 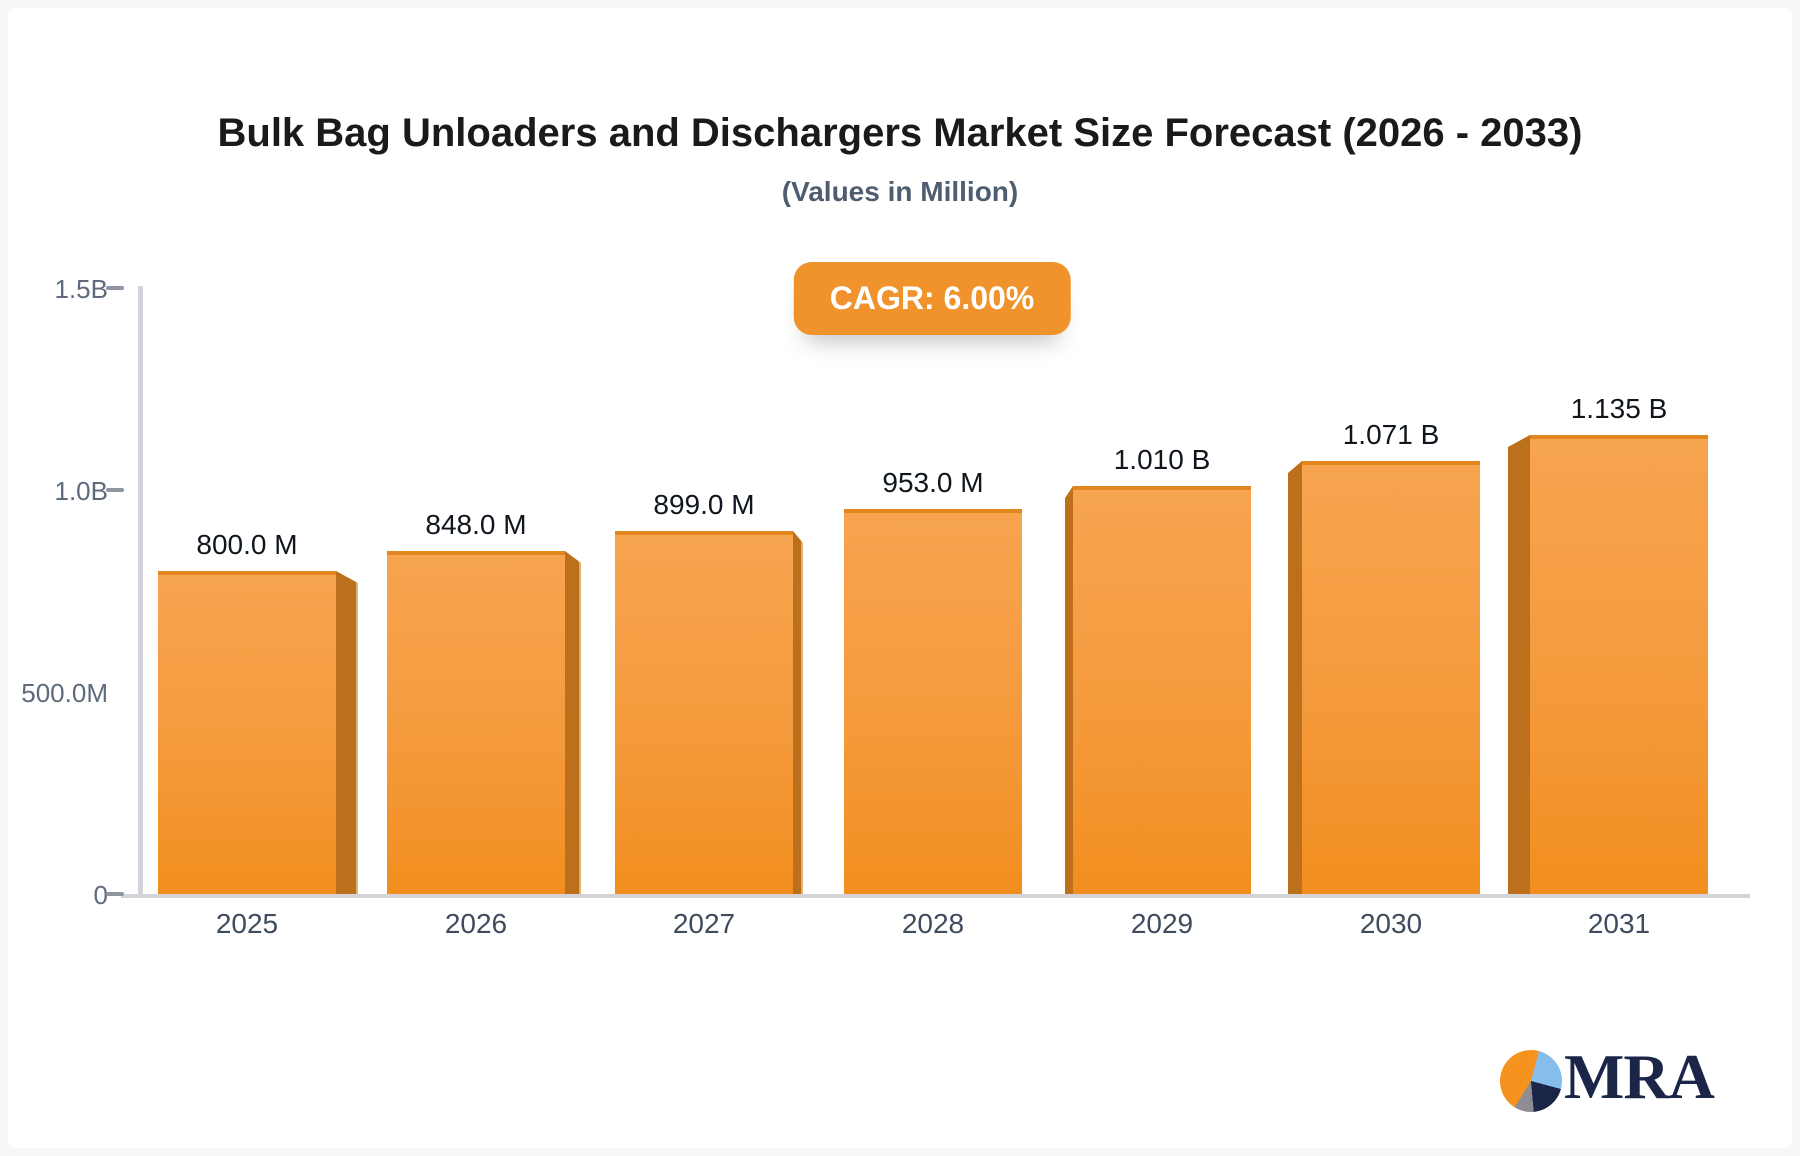 I want to click on bar-3d-side-2025, so click(x=347, y=732).